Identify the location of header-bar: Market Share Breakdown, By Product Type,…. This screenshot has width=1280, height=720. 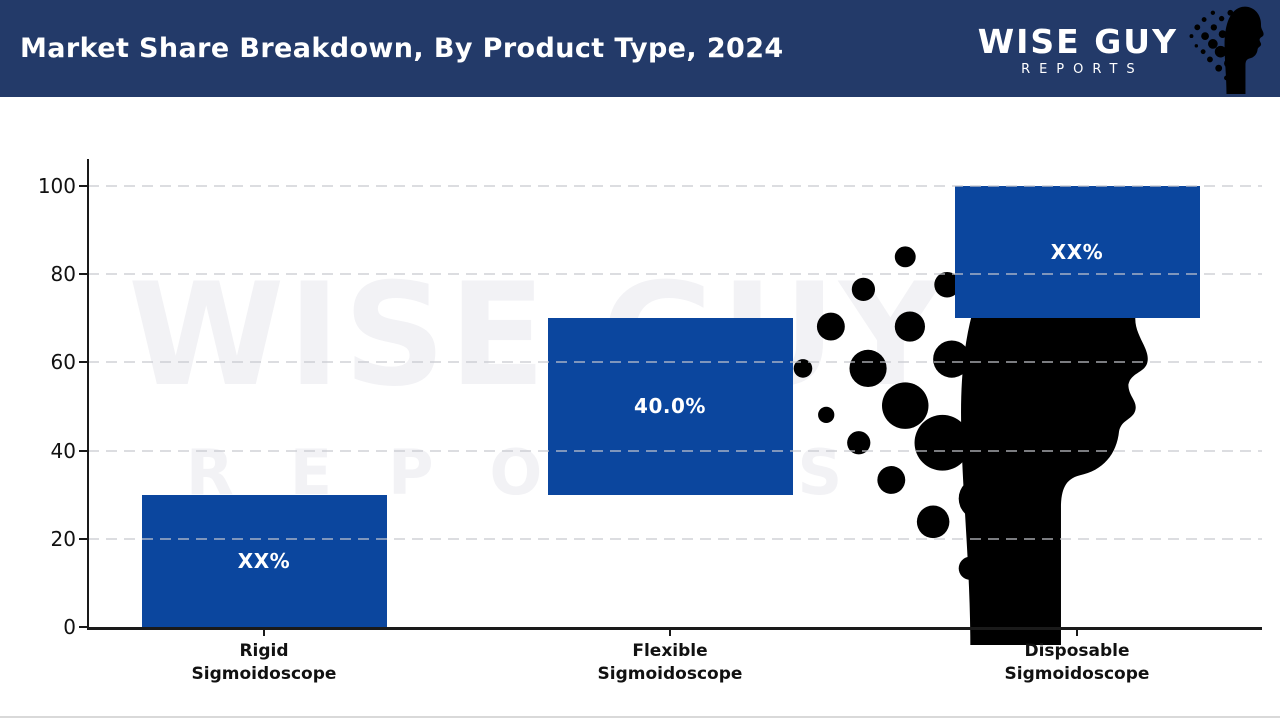
(640, 48).